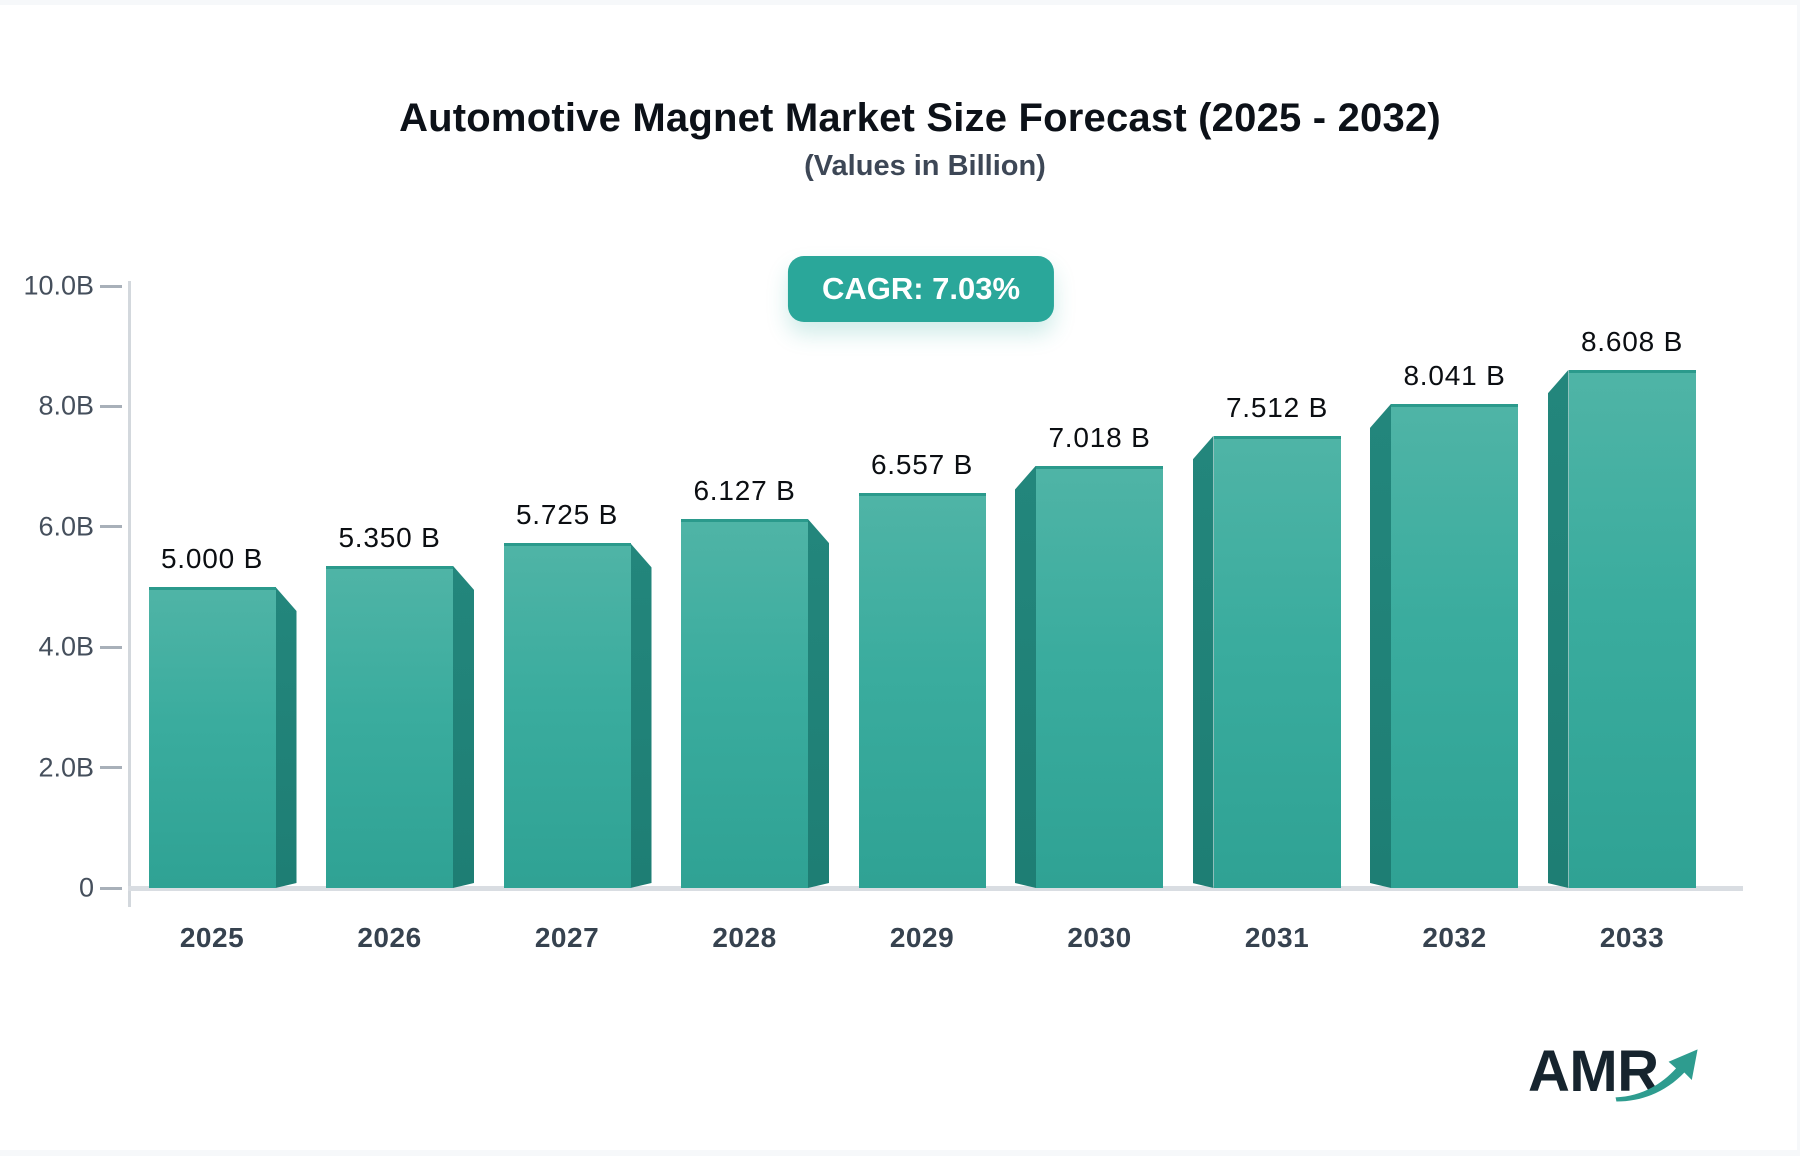  Describe the element at coordinates (129, 594) in the screenshot. I see `y-axis-line` at that location.